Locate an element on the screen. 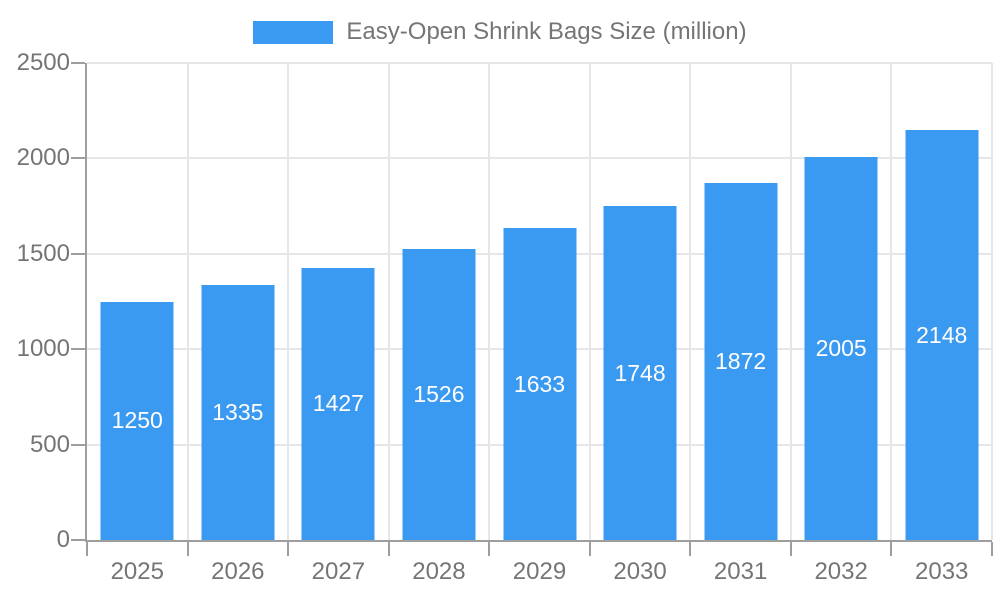  bar-value-label: 2005 is located at coordinates (841, 348).